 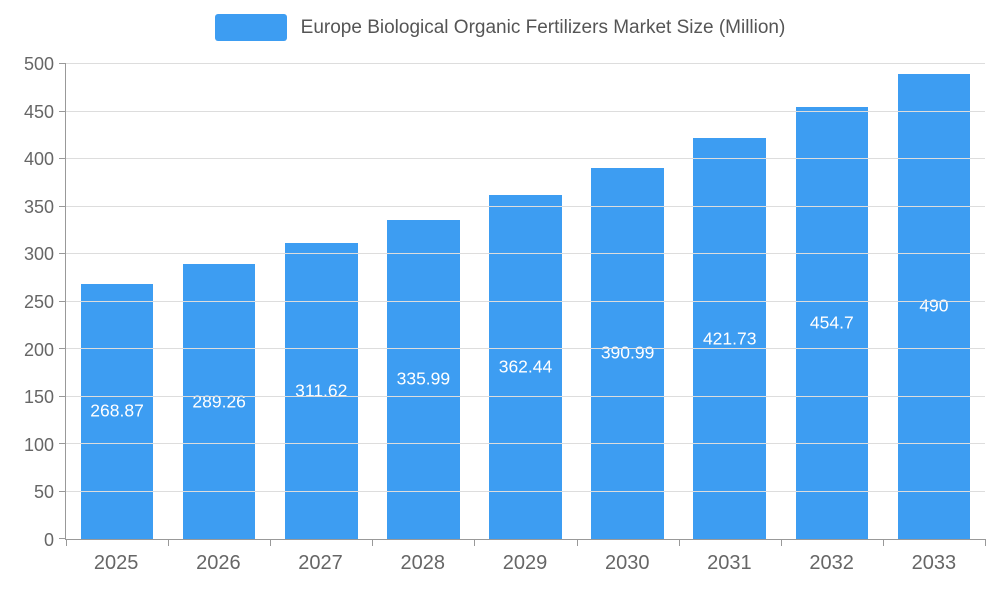 I want to click on bar: 421.73, so click(x=729, y=338).